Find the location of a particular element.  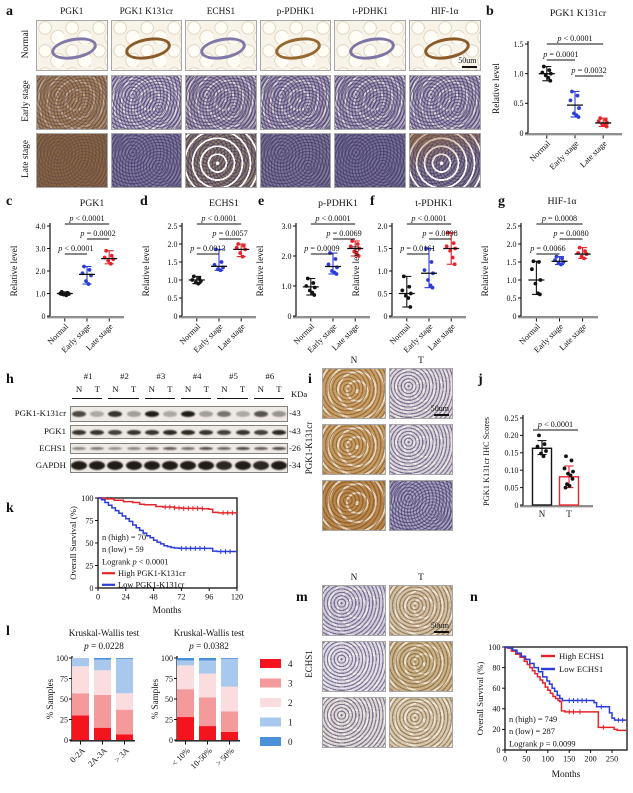

blot-row-label: GAPDH is located at coordinates (50, 464).